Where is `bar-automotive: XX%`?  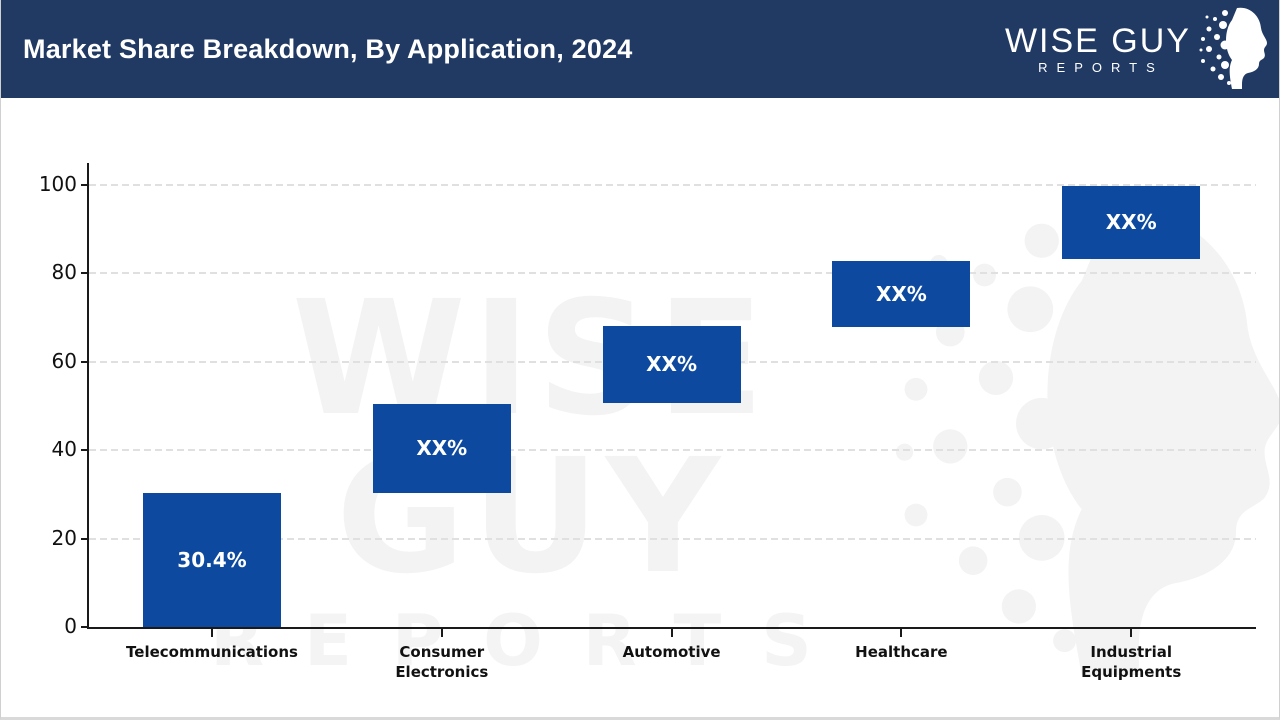
bar-automotive: XX% is located at coordinates (671, 364).